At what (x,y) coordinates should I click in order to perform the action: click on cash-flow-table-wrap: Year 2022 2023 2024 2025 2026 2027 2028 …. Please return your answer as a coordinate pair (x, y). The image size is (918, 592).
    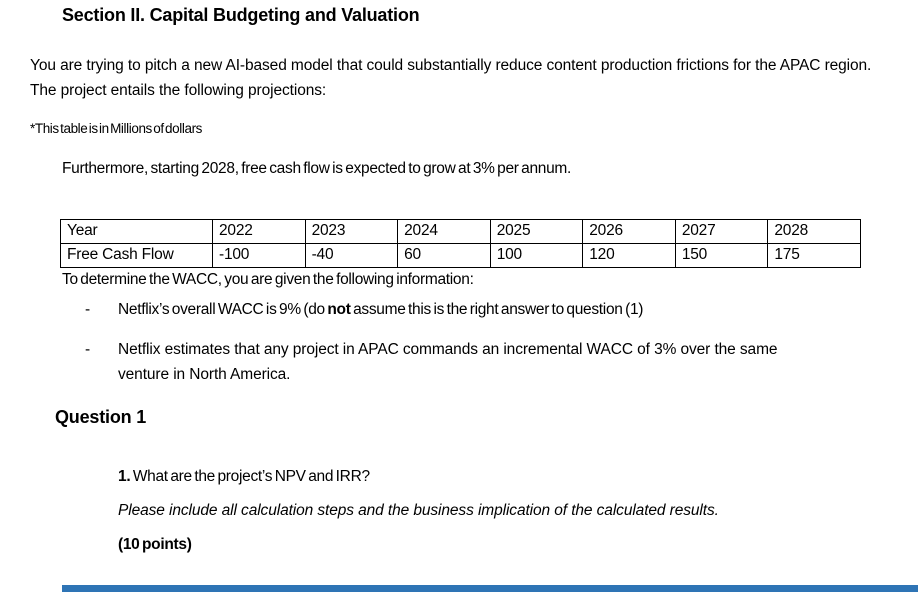
    Looking at the image, I should click on (460, 243).